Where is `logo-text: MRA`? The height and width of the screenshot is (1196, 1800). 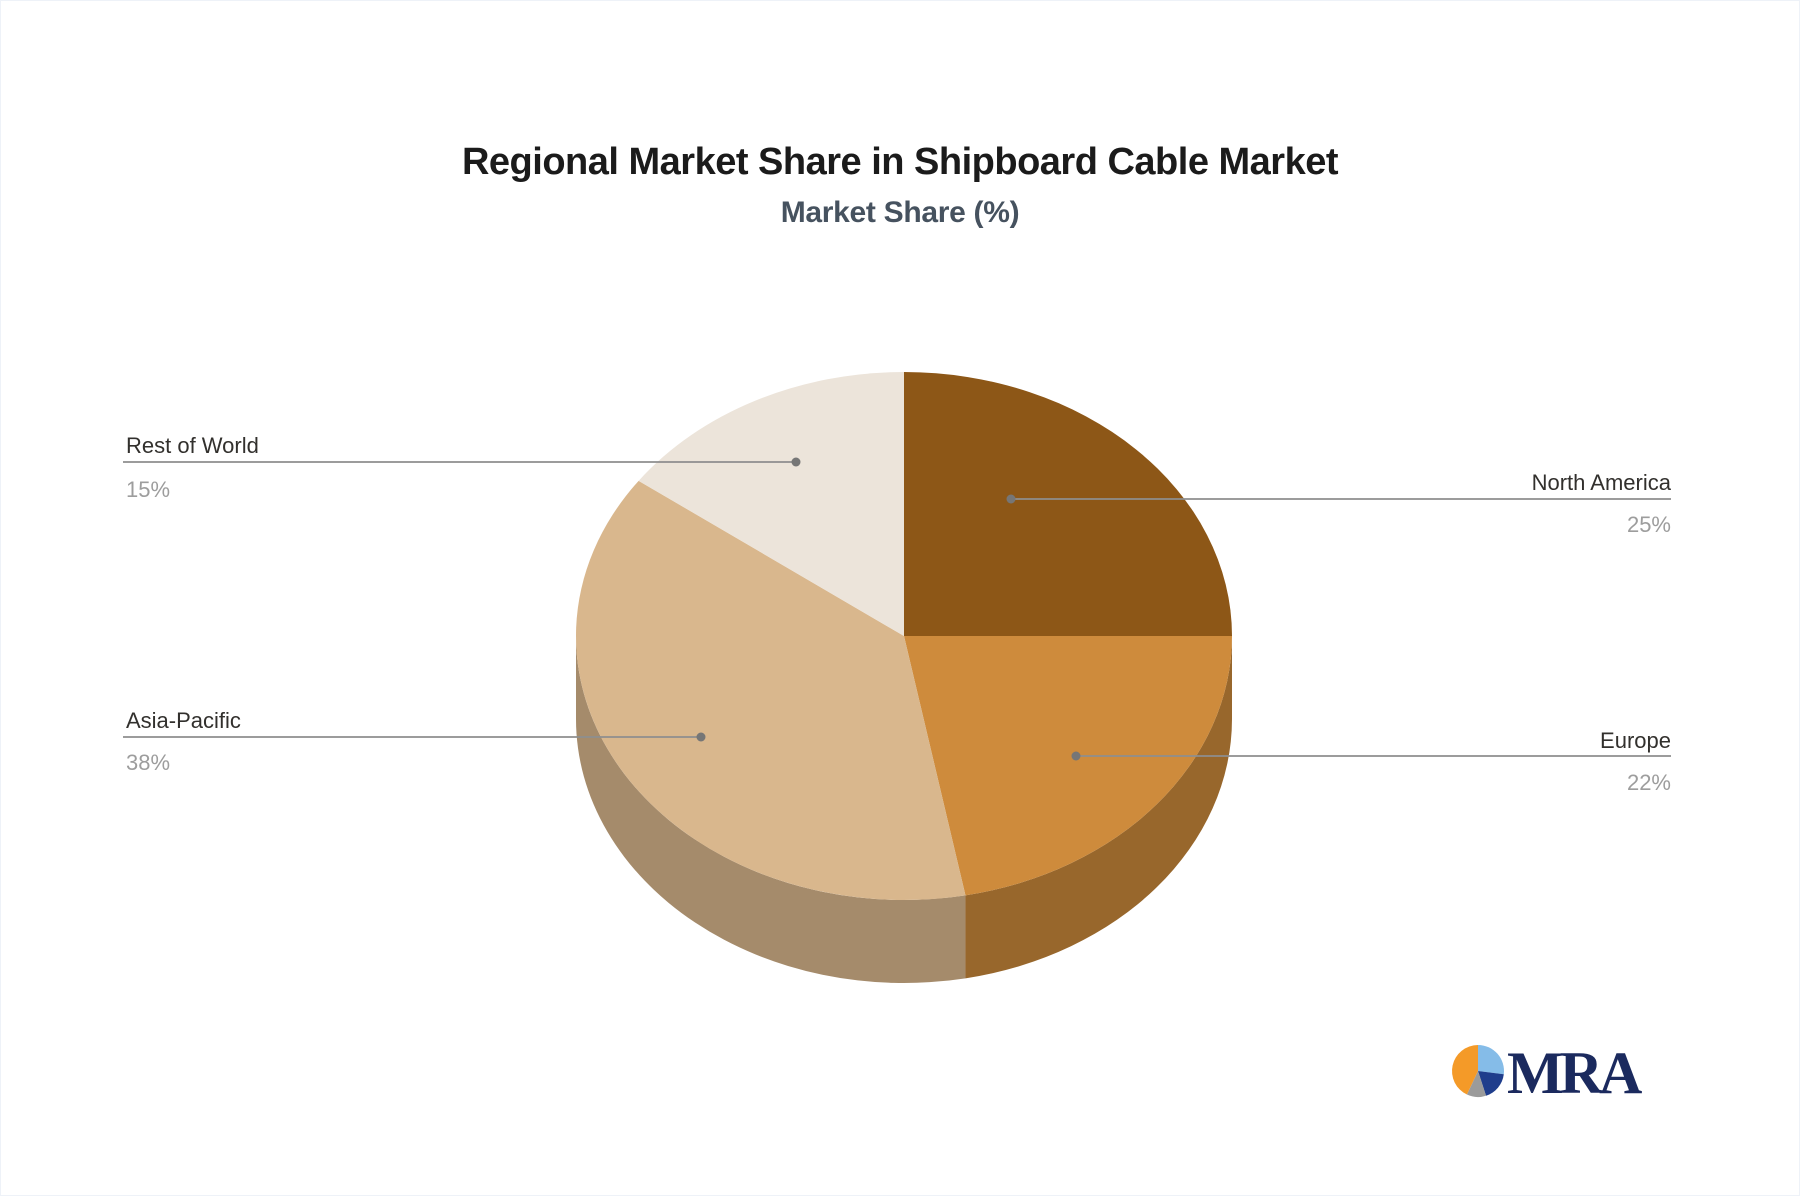
logo-text: MRA is located at coordinates (1574, 1073).